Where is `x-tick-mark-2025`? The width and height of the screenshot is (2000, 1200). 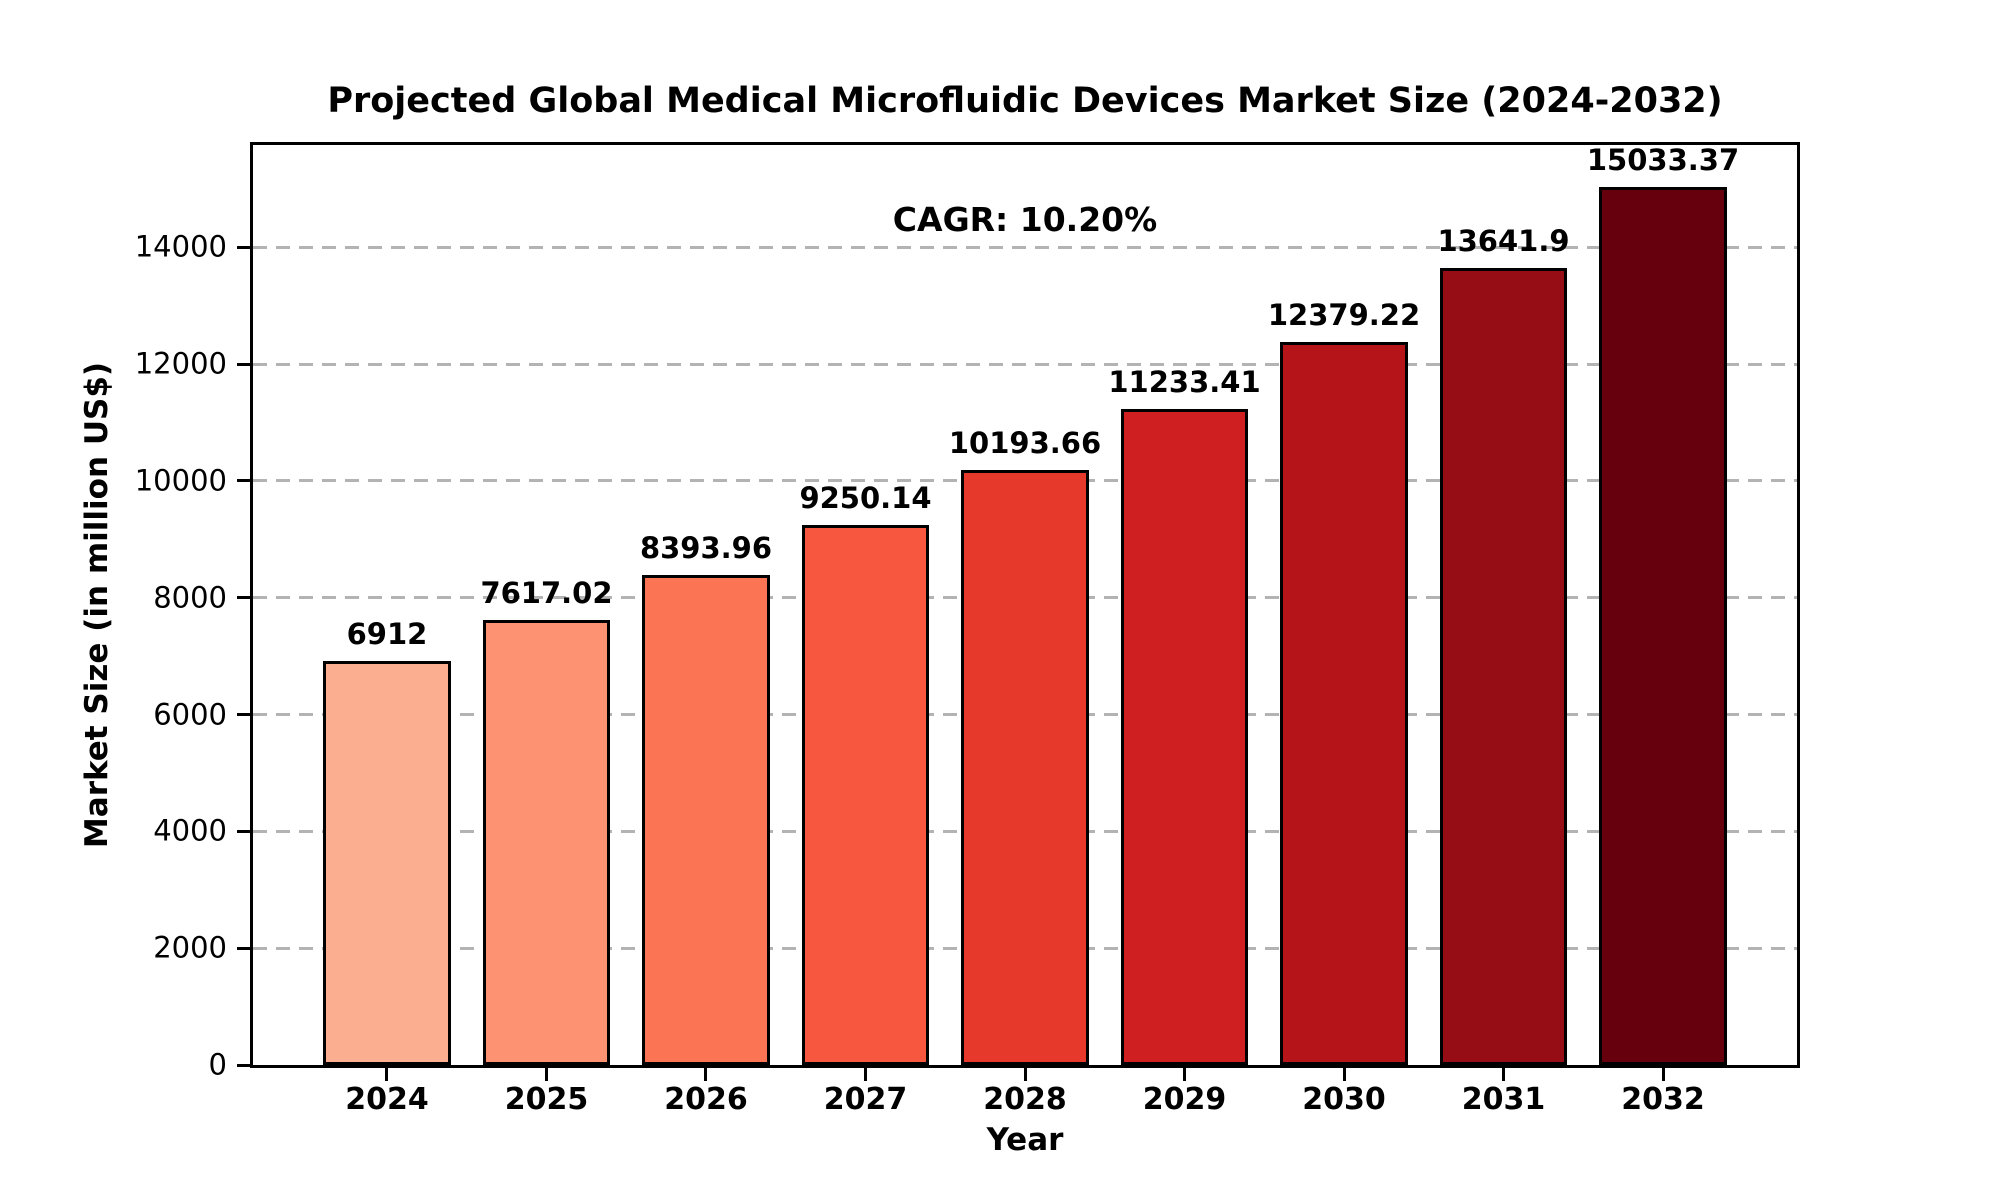
x-tick-mark-2025 is located at coordinates (546, 1074).